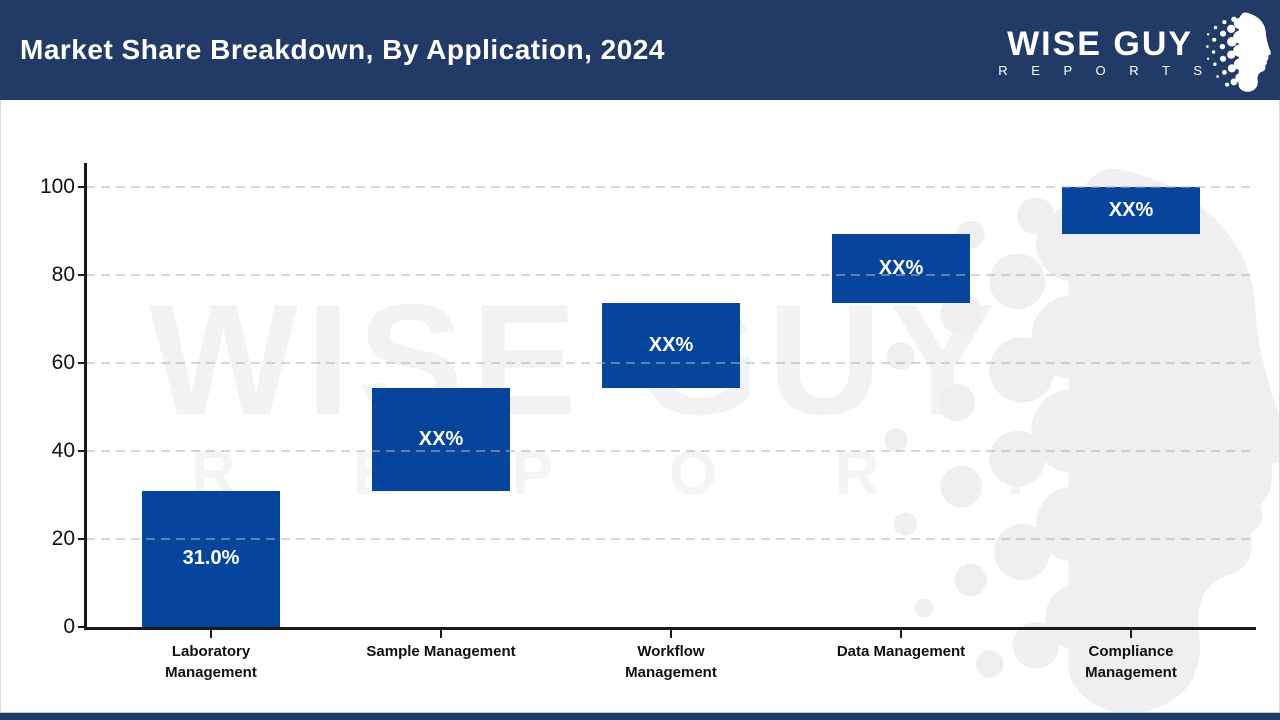 This screenshot has height=720, width=1280. I want to click on brand-subtitle: R E P O R T S, so click(1105, 70).